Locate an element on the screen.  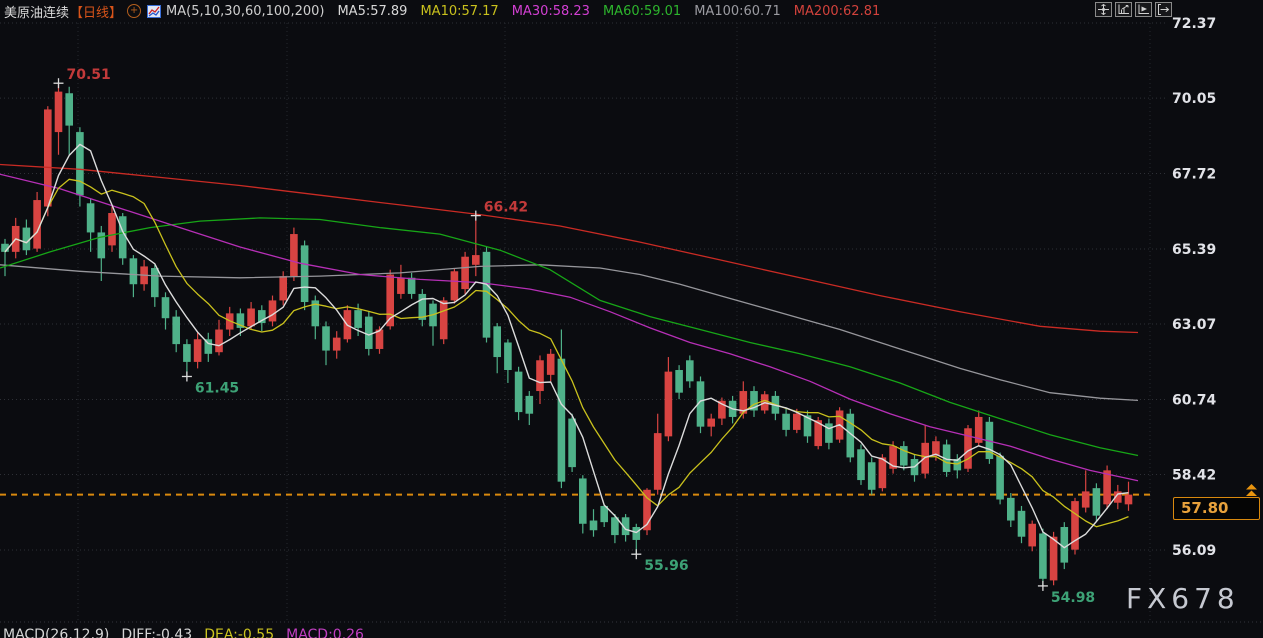
period-label: 【日线】 is located at coordinates (96, 13).